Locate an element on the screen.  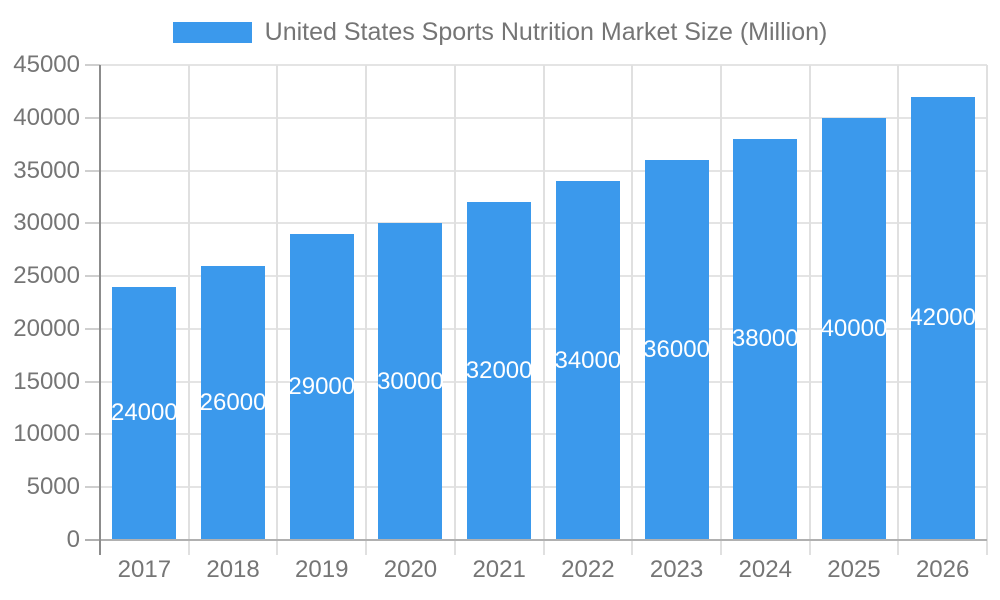
bar-2018 is located at coordinates (233, 402).